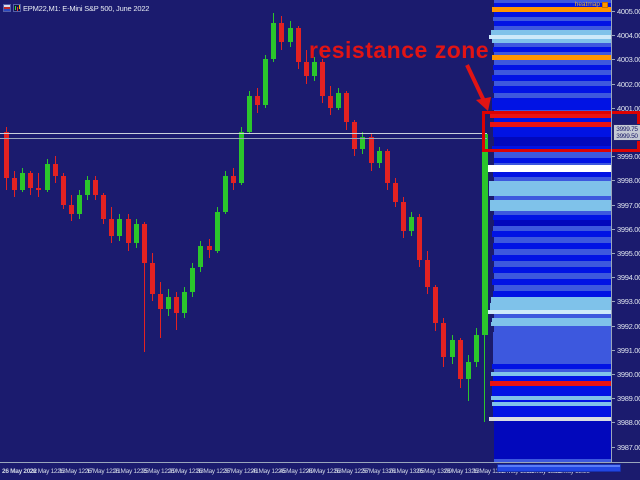 Image resolution: width=640 pixels, height=480 pixels. Describe the element at coordinates (268, 471) in the screenshot. I see `time-tick-label: 26 May 12:45` at that location.